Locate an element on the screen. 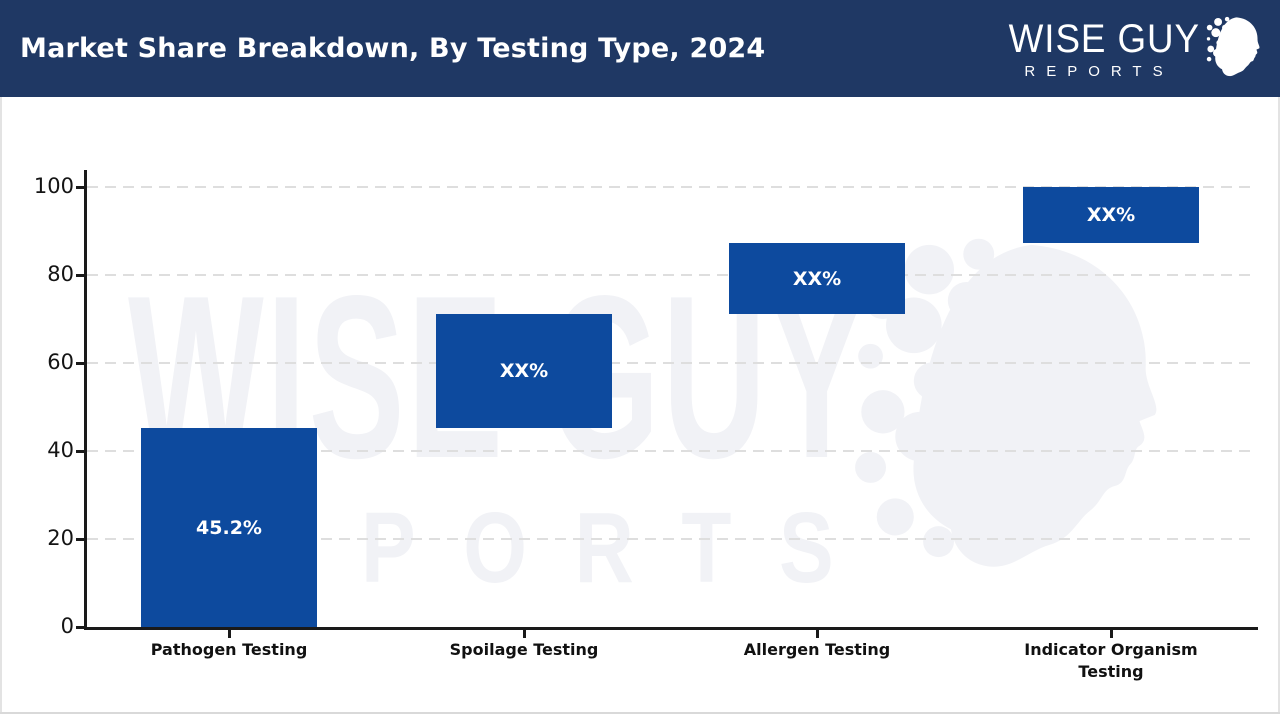 This screenshot has height=720, width=1280. wise-guy-logo: WISE GUY REPORTS is located at coordinates (1129, 49).